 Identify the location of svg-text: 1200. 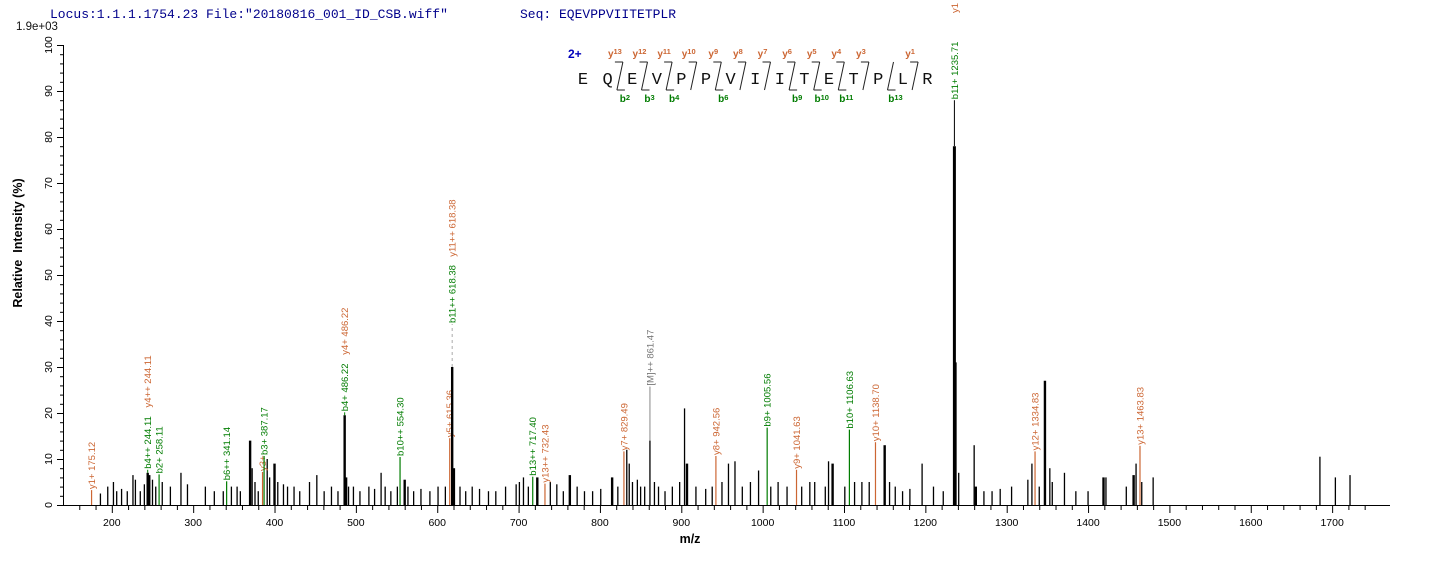
(926, 523).